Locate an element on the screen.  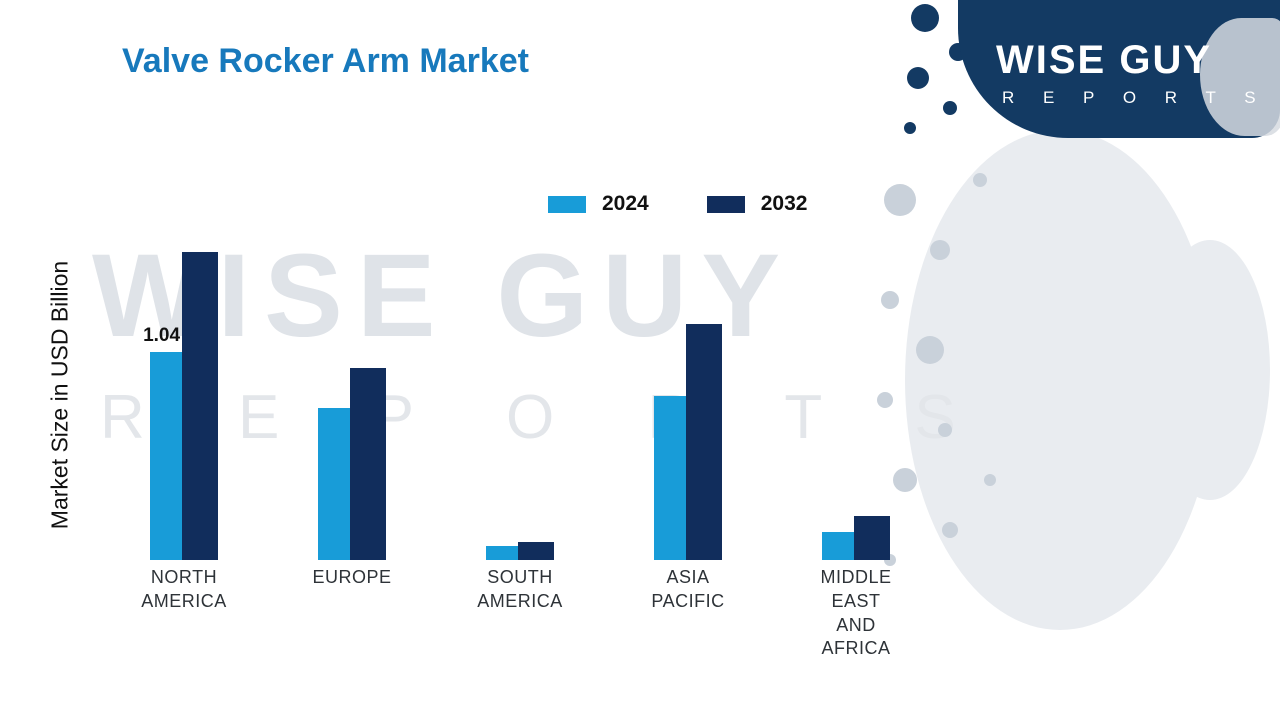
logo-subtitle: R E P O R T S is located at coordinates (1135, 97).